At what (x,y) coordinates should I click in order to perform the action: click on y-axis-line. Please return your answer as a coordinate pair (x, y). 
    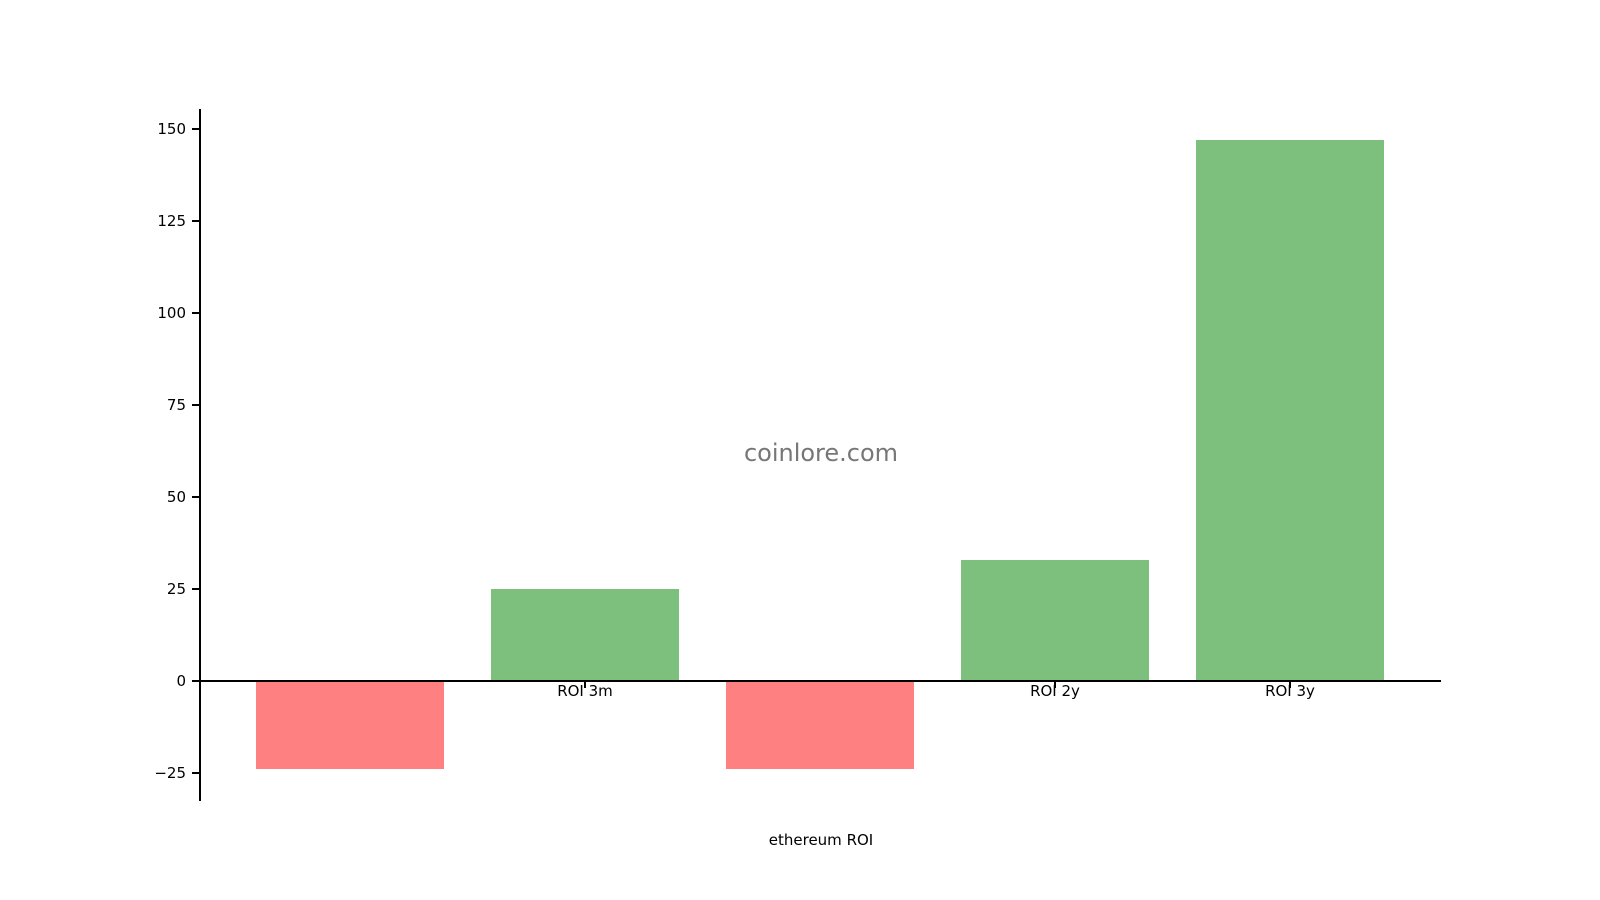
    Looking at the image, I should click on (200, 455).